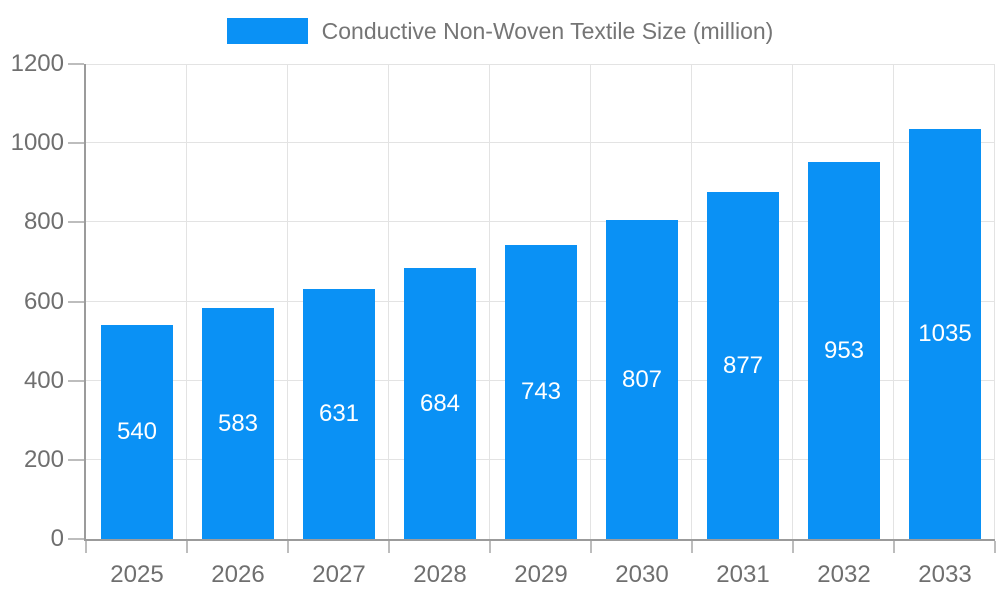 This screenshot has height=600, width=1000. What do you see at coordinates (43, 380) in the screenshot?
I see `y-tick-label: 400` at bounding box center [43, 380].